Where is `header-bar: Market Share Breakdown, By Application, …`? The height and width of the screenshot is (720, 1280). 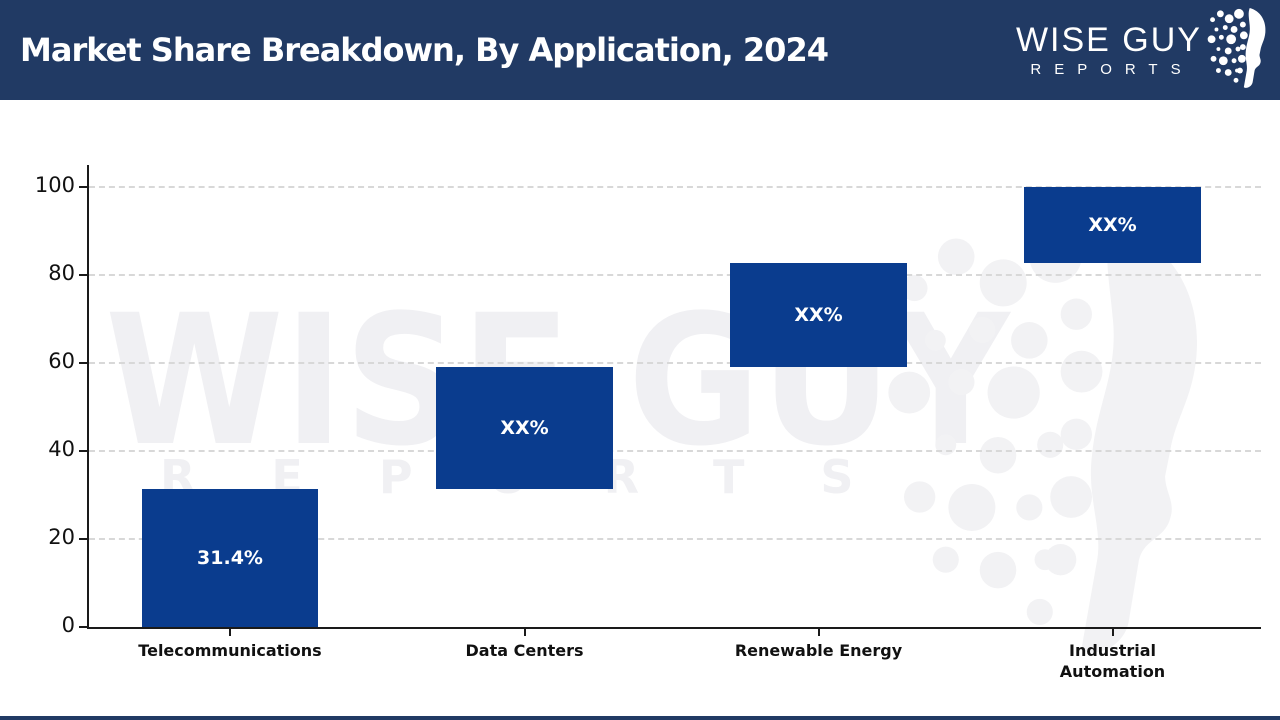
header-bar: Market Share Breakdown, By Application, … is located at coordinates (640, 50).